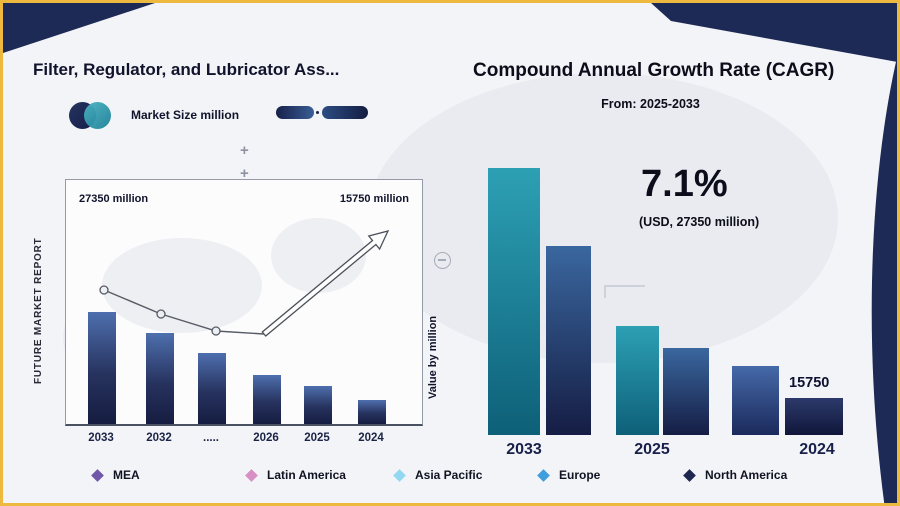 The image size is (900, 506). I want to click on legend-item-north-america: North America, so click(735, 475).